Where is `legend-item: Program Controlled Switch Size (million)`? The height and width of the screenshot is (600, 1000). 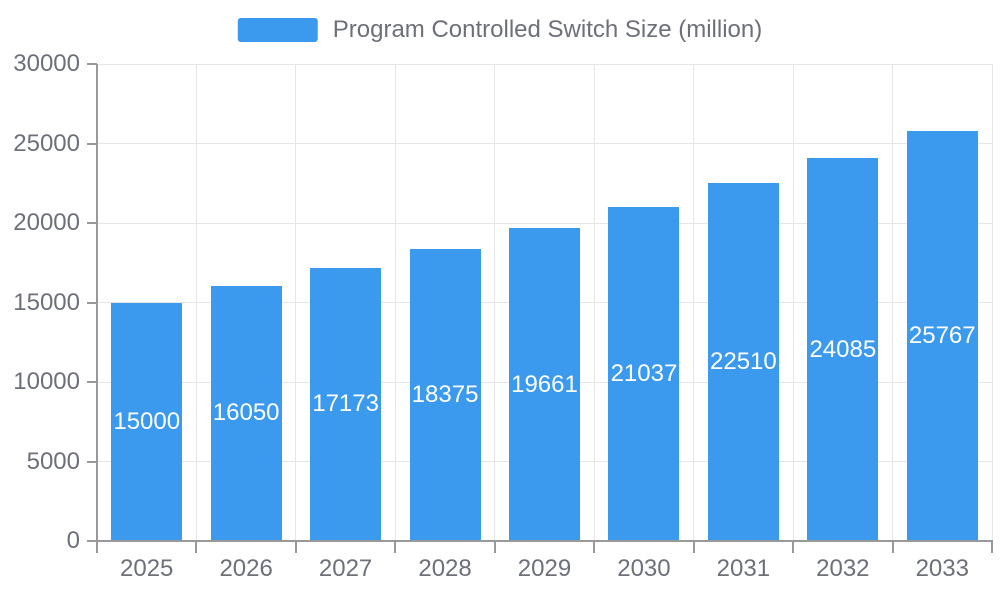 legend-item: Program Controlled Switch Size (million) is located at coordinates (500, 29).